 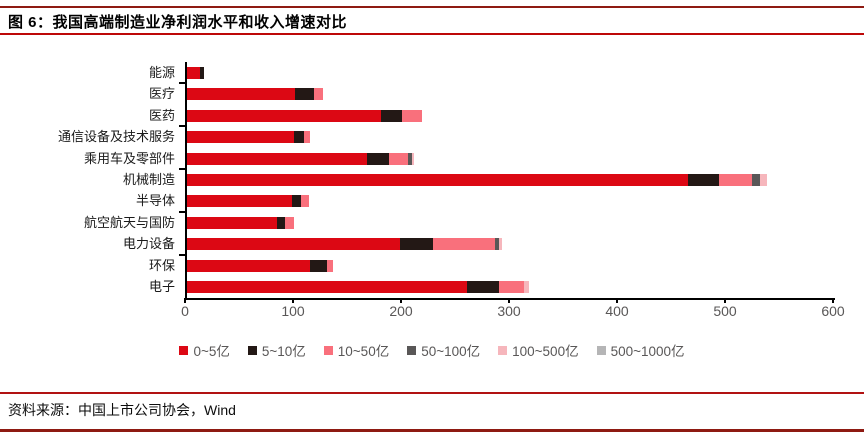 What do you see at coordinates (148, 179) in the screenshot?
I see `category-label: 机械制造` at bounding box center [148, 179].